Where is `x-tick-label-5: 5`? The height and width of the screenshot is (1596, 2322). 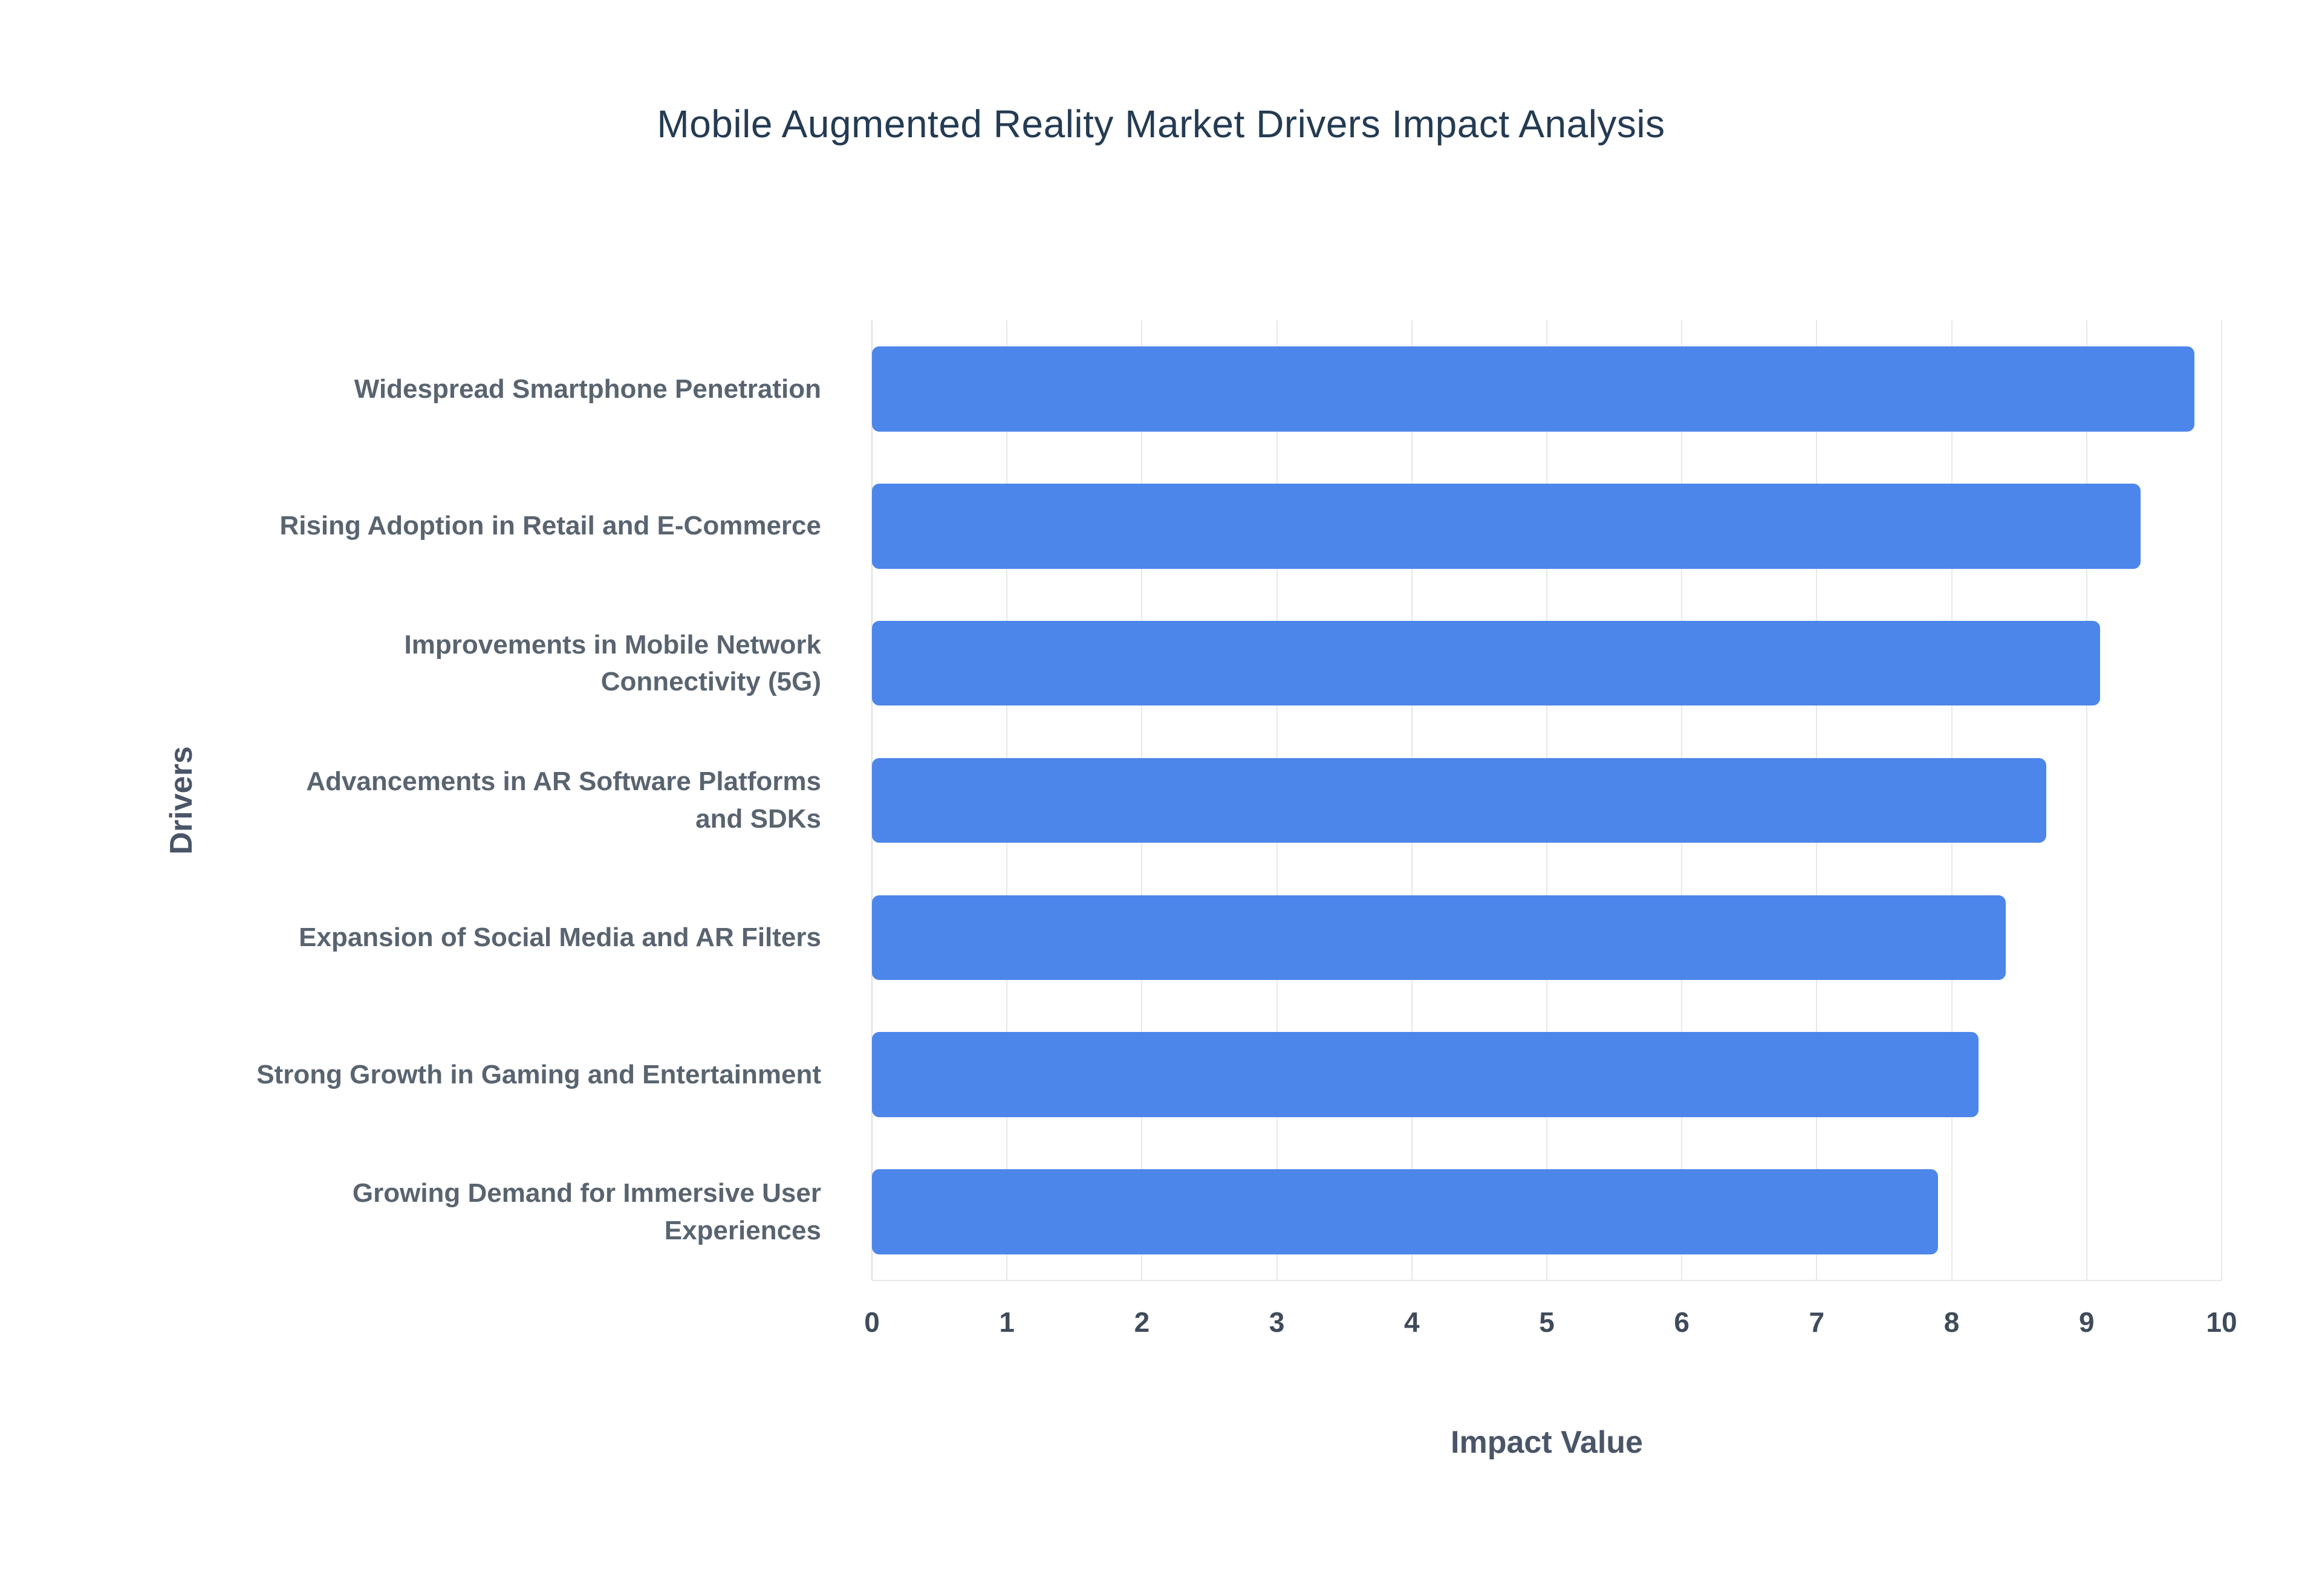
x-tick-label-5: 5 is located at coordinates (1547, 1322).